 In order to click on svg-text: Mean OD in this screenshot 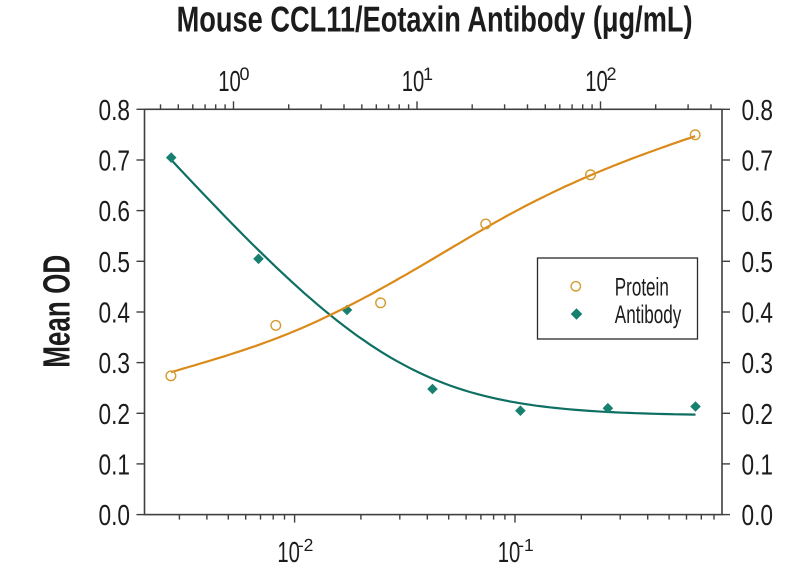, I will do `click(57, 311)`.